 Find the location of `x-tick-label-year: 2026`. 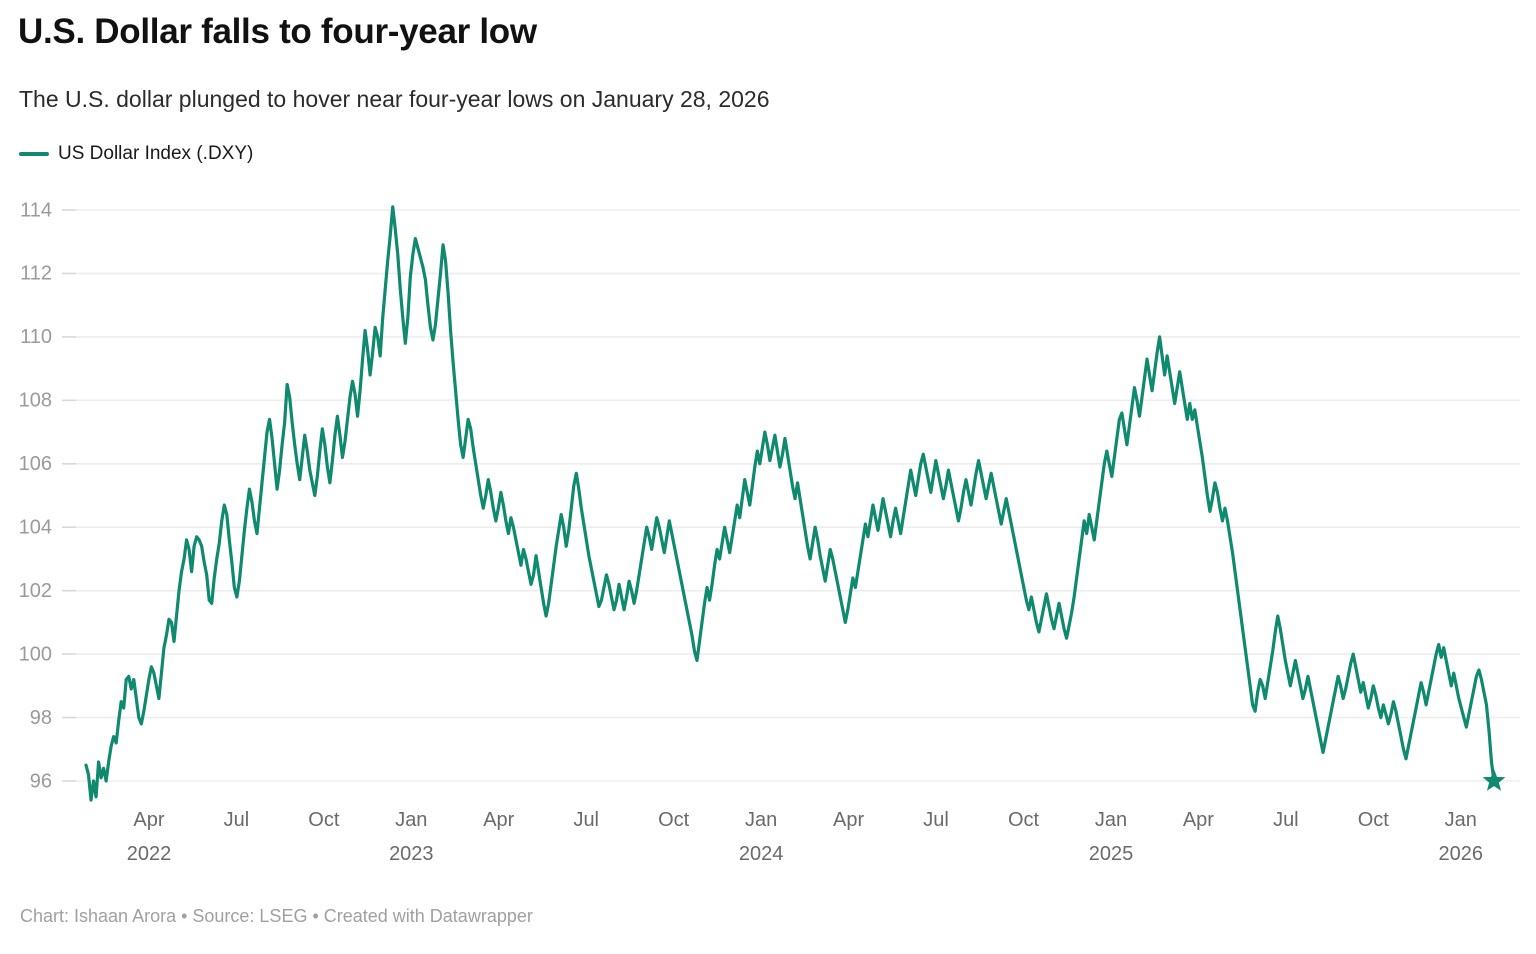

x-tick-label-year: 2026 is located at coordinates (1461, 854).